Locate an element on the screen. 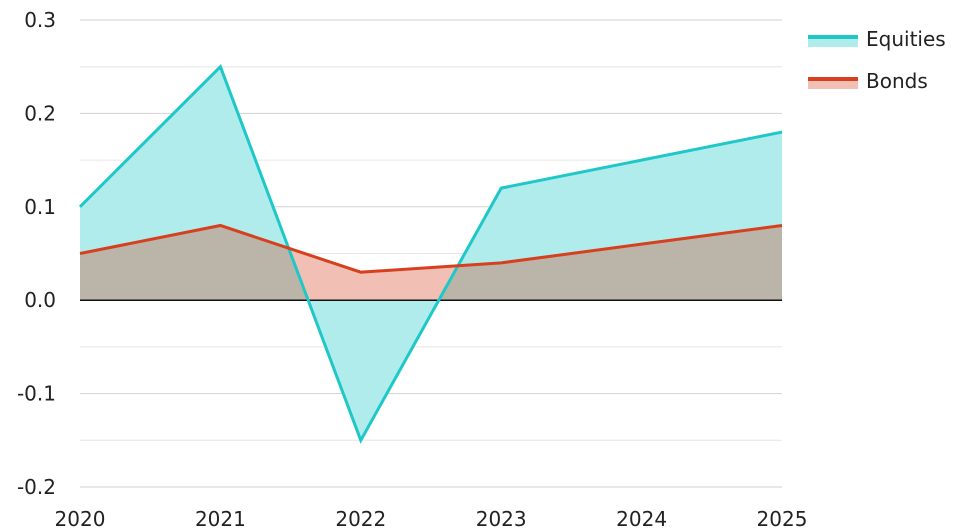 This screenshot has width=961, height=528. x-tick-label-2025: 2025 is located at coordinates (782, 517).